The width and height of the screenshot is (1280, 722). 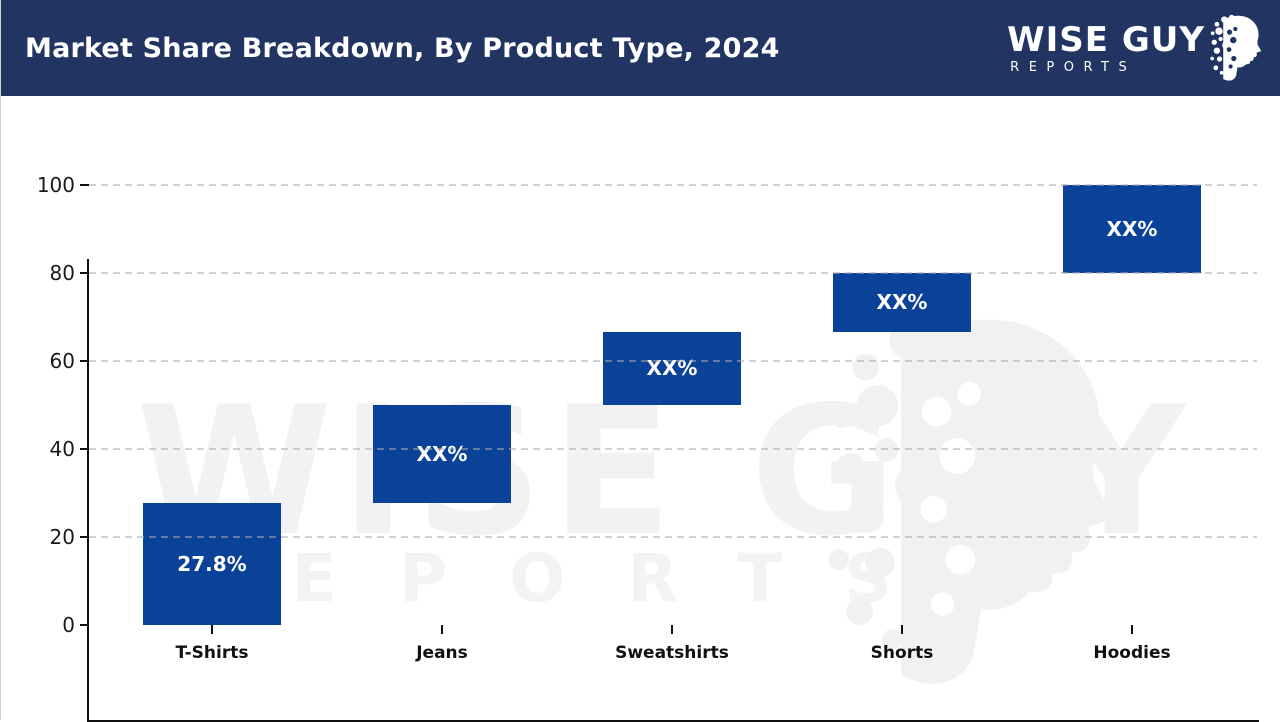 What do you see at coordinates (1106, 39) in the screenshot?
I see `logo-name: WISE GUY` at bounding box center [1106, 39].